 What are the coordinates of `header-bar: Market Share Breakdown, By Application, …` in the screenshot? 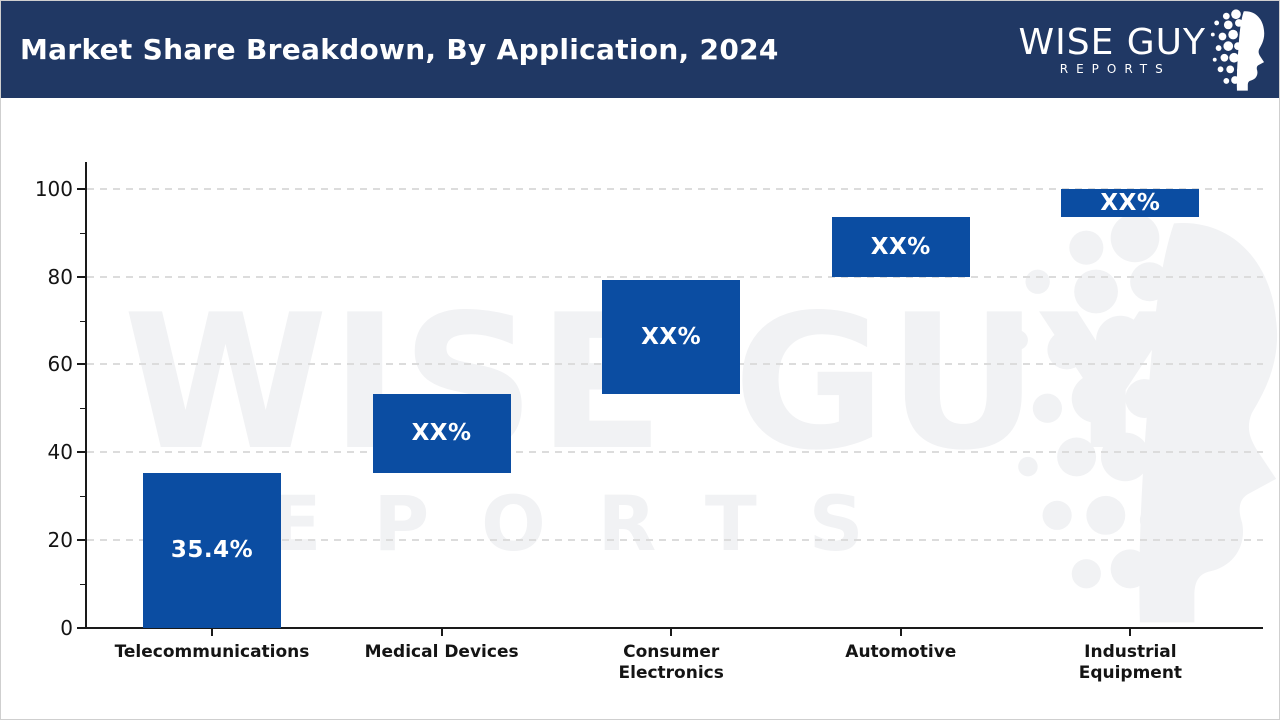 It's located at (640, 49).